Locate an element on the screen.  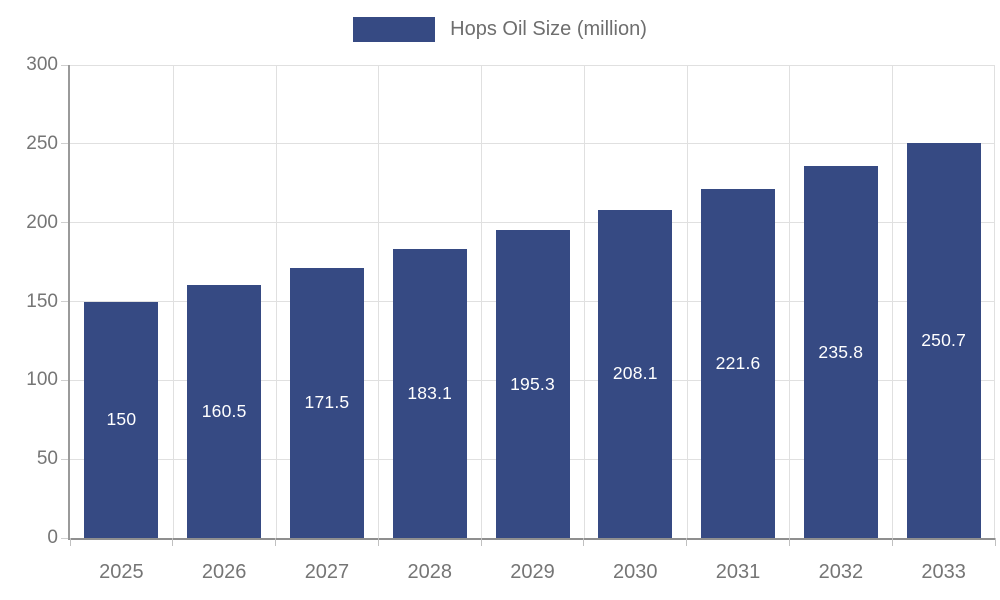
x-axis-label: 2026 is located at coordinates (224, 572).